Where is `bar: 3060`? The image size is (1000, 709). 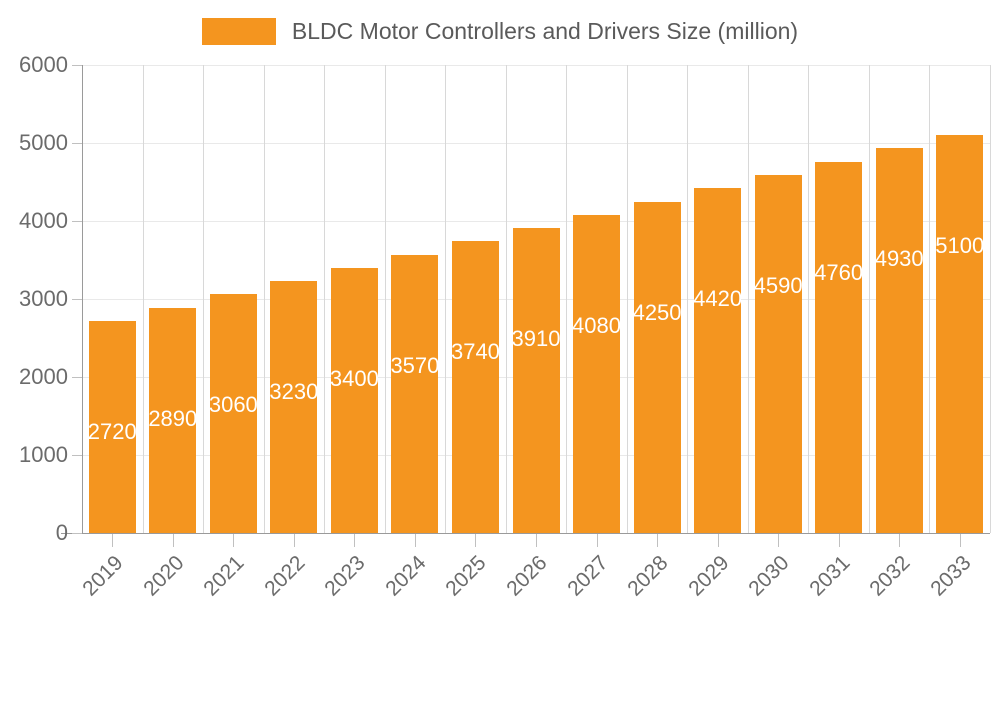
bar: 3060 is located at coordinates (233, 413).